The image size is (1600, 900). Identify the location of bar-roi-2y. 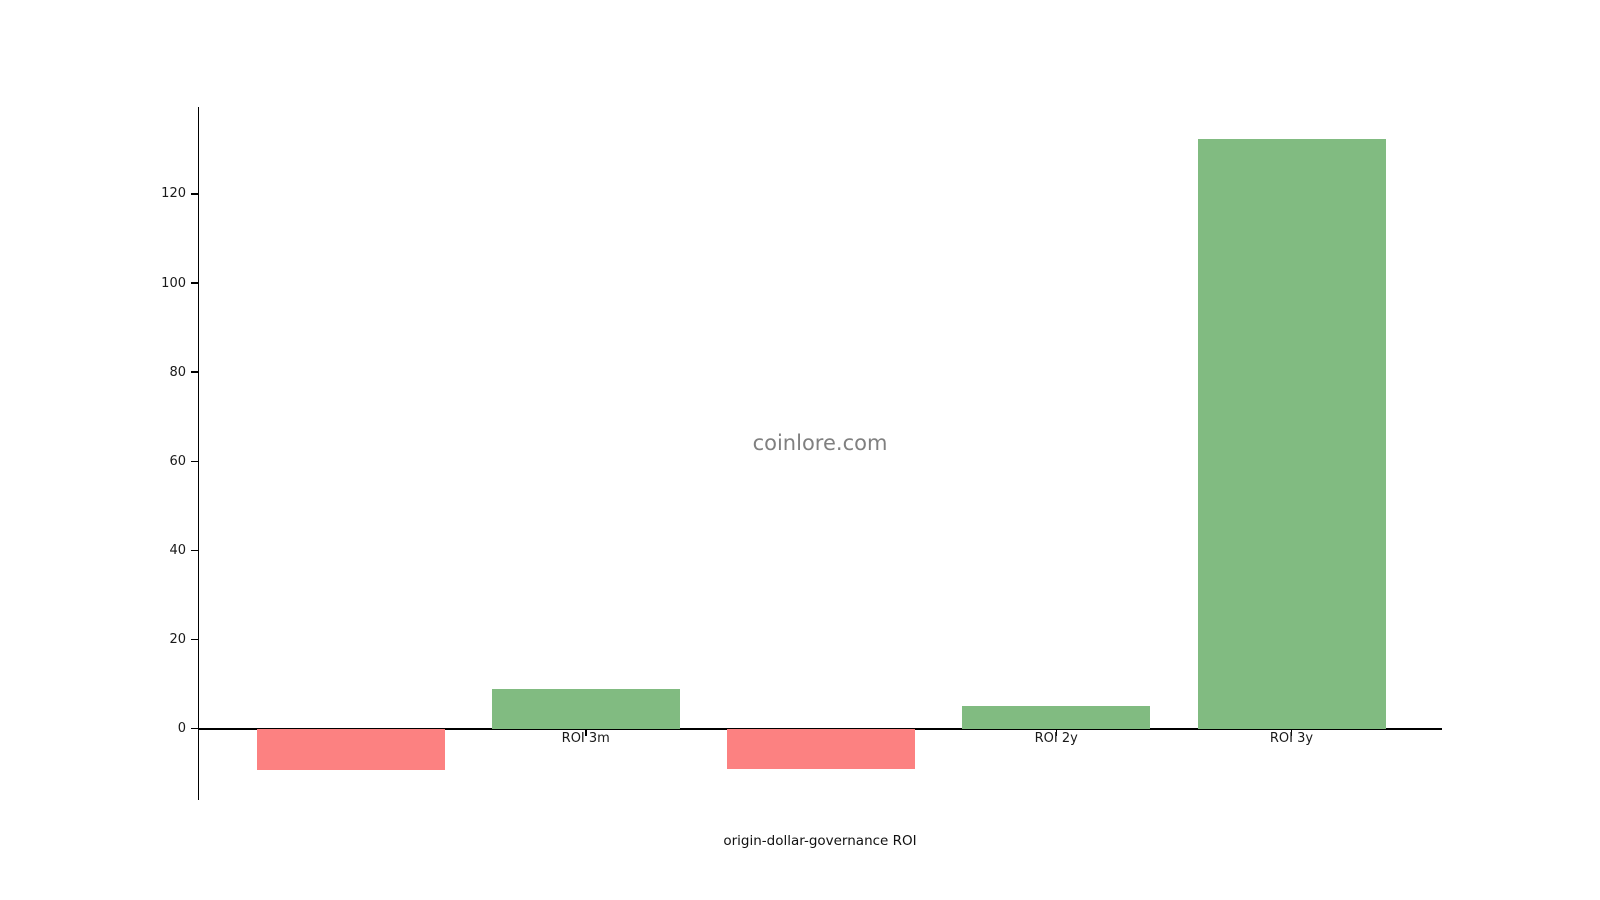
(1056, 717).